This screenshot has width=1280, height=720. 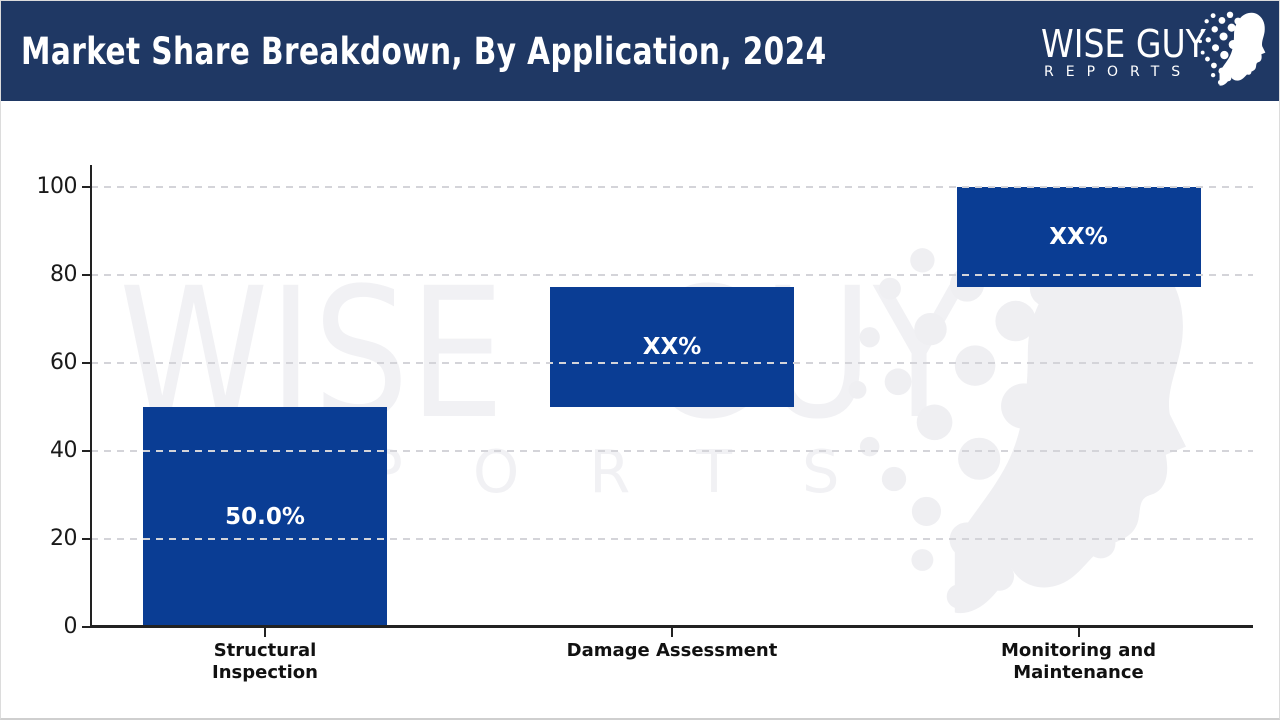 I want to click on y-axis-spine, so click(x=91, y=396).